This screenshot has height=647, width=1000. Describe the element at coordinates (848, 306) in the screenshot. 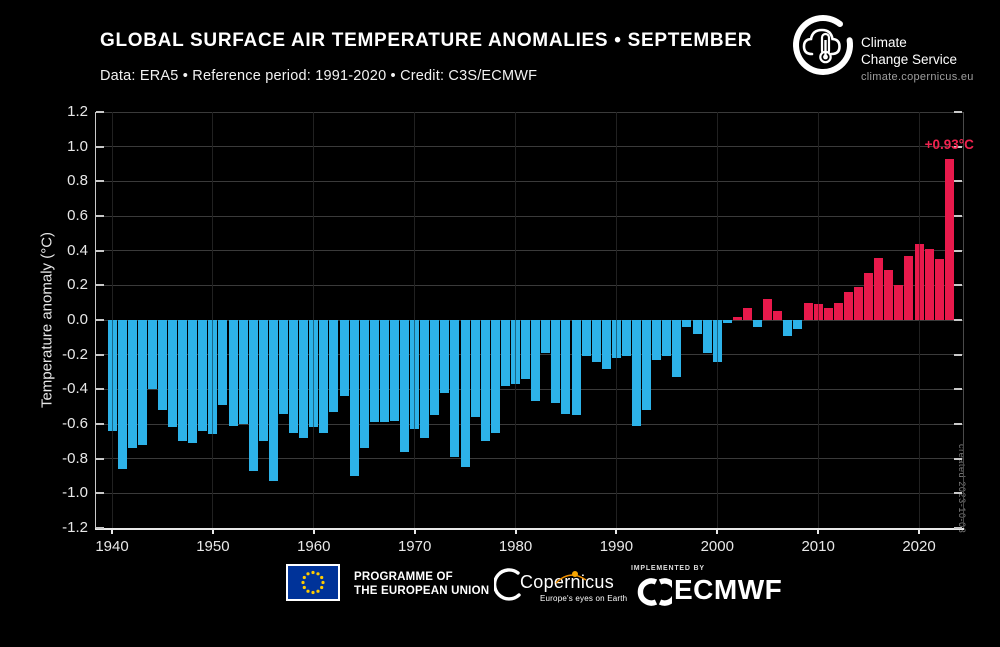

I see `bar-2013` at that location.